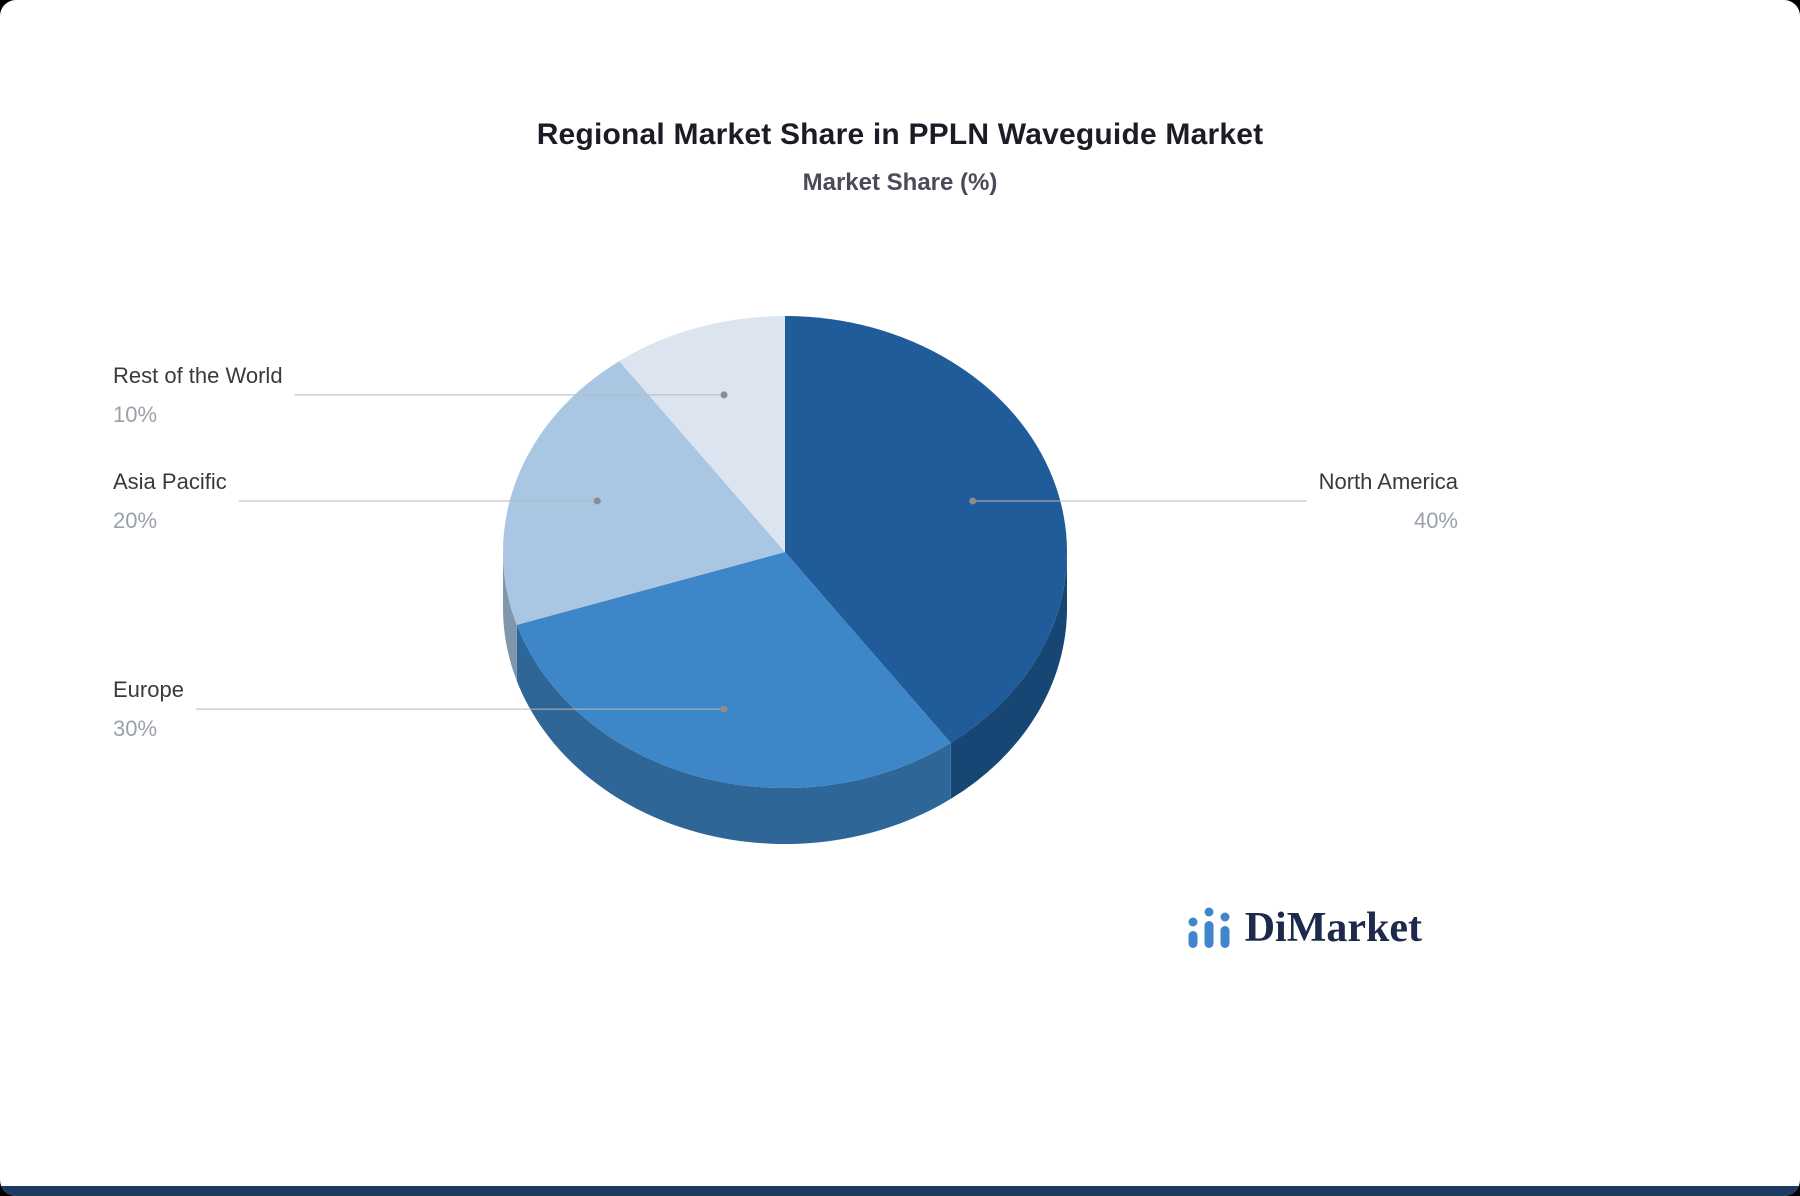 This screenshot has width=1800, height=1196. What do you see at coordinates (1388, 501) in the screenshot?
I see `callout-north-america: North America 40%` at bounding box center [1388, 501].